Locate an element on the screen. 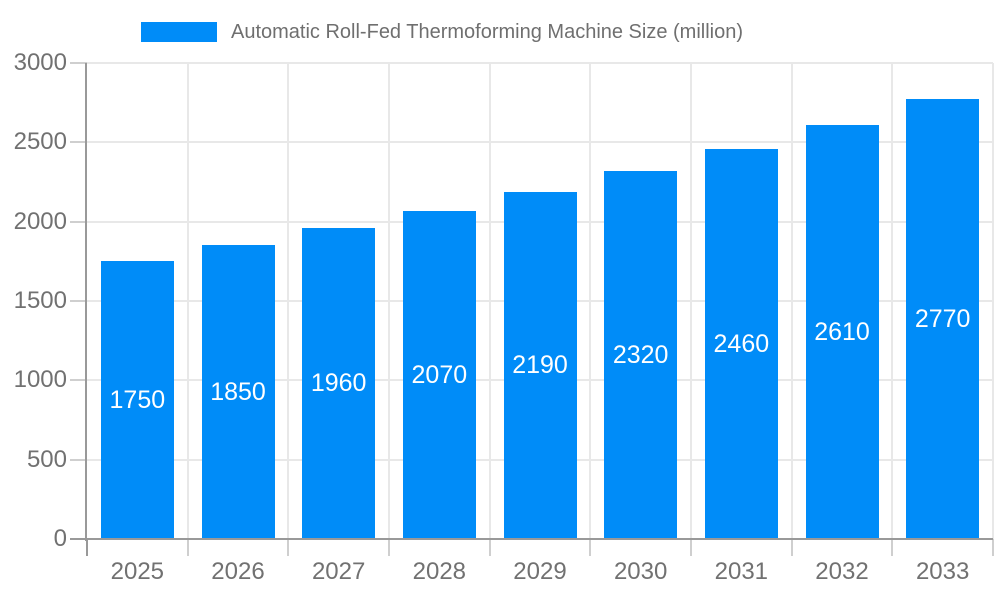 This screenshot has width=1000, height=600. bar-2032: 2610 is located at coordinates (842, 331).